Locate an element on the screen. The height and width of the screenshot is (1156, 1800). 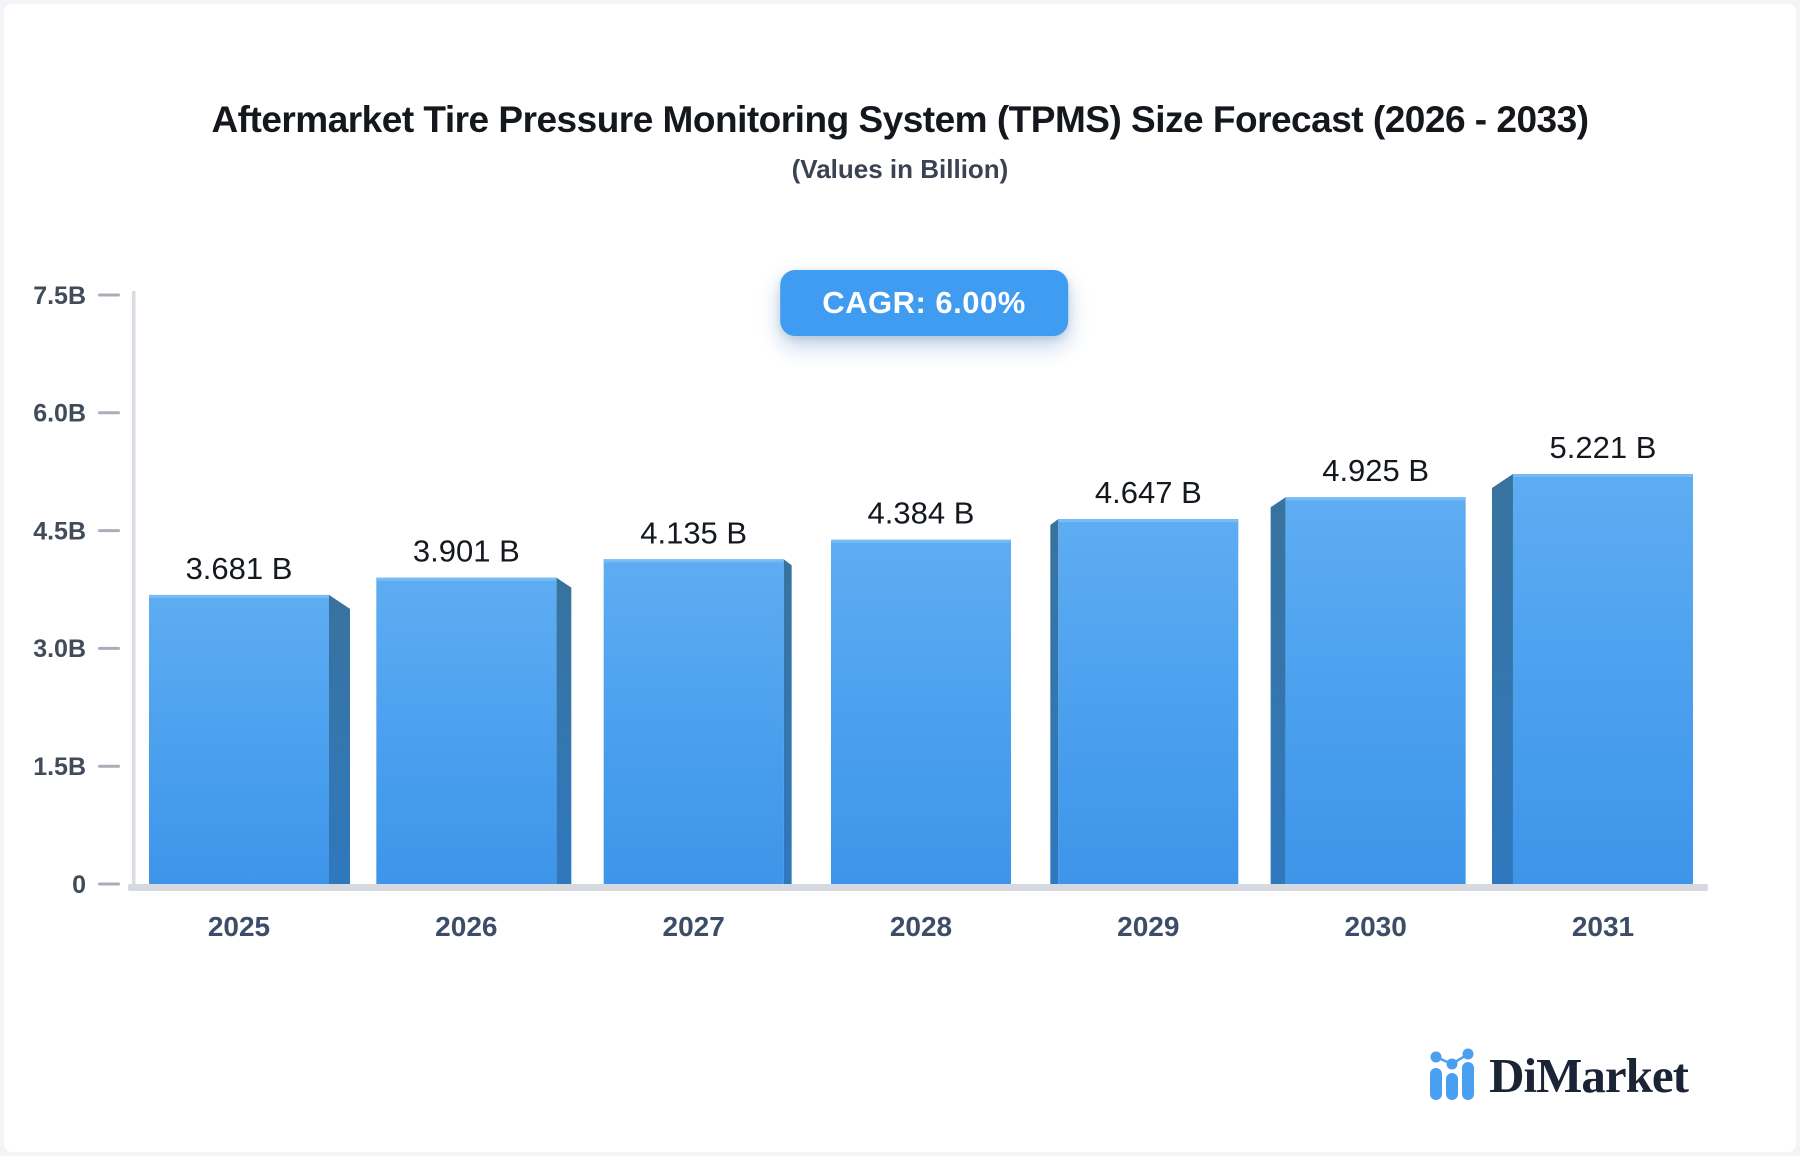
x-axis-label: 2031 is located at coordinates (1603, 926).